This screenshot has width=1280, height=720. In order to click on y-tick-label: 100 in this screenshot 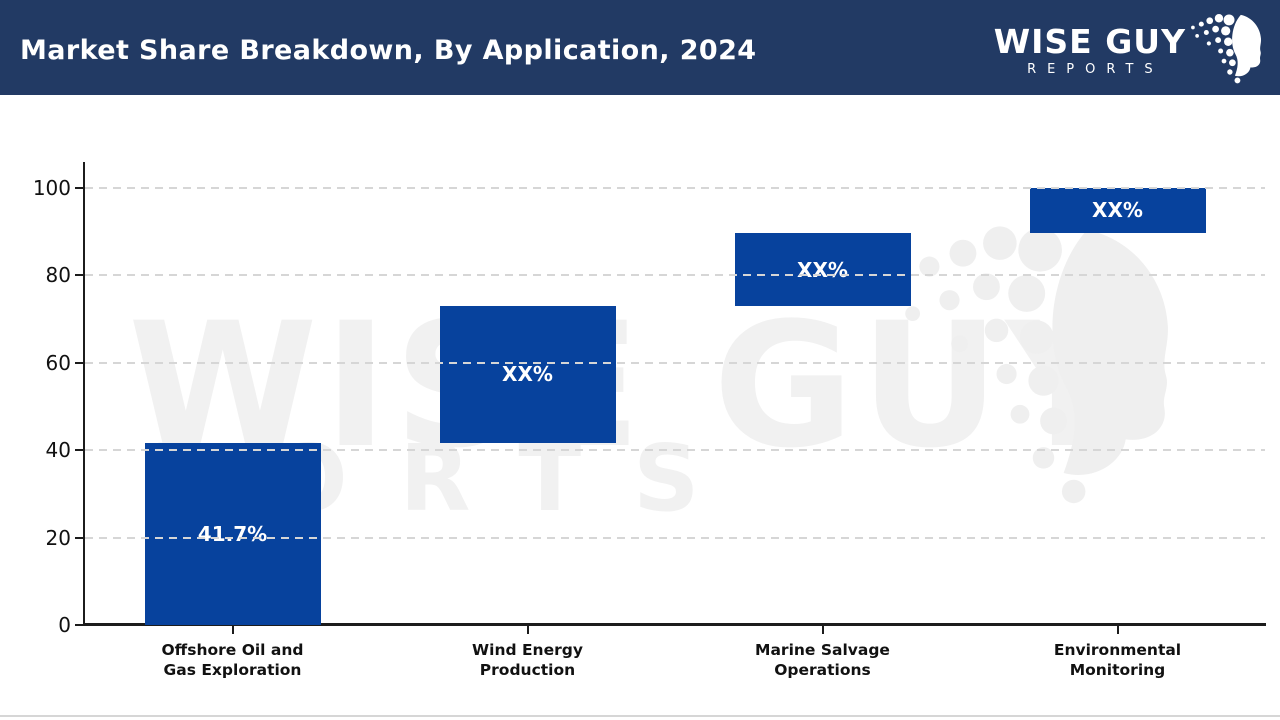, I will do `click(51, 187)`.